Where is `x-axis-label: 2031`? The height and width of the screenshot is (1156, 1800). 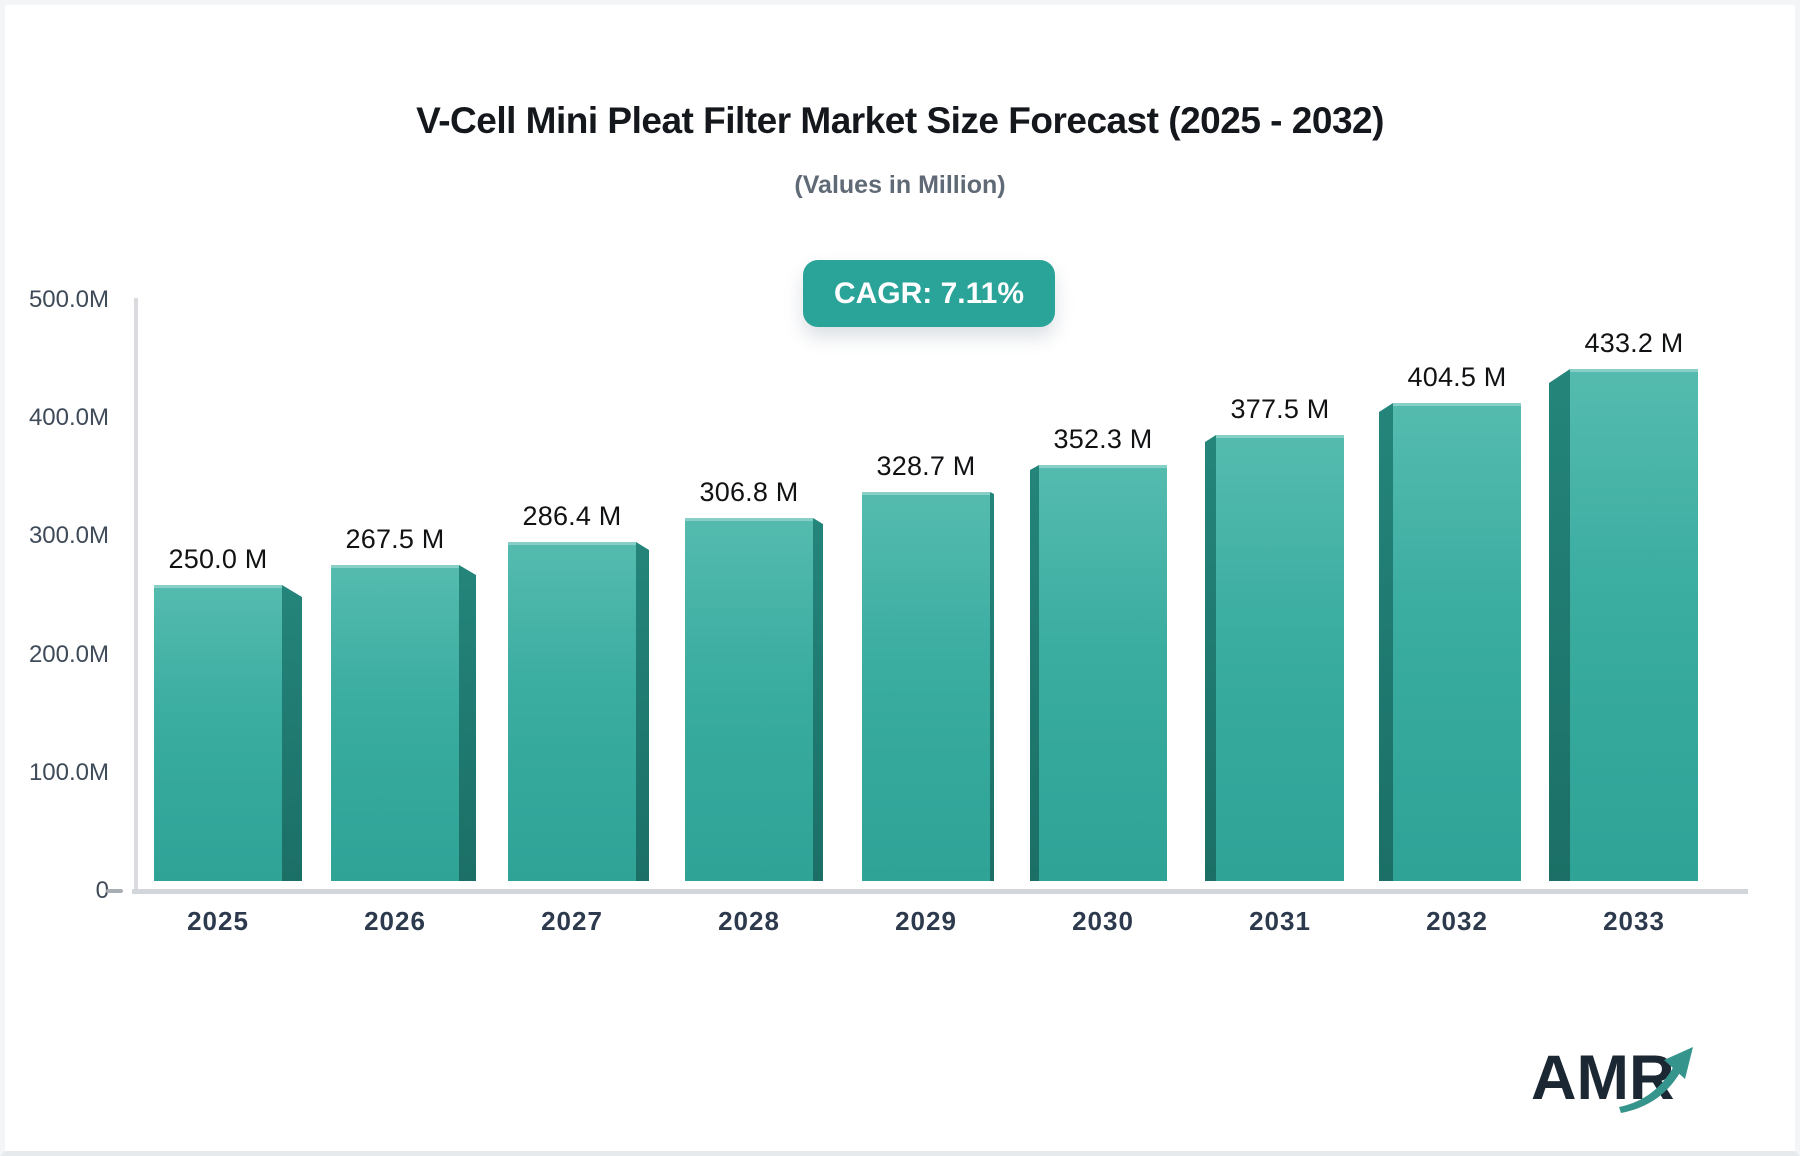
x-axis-label: 2031 is located at coordinates (1280, 921).